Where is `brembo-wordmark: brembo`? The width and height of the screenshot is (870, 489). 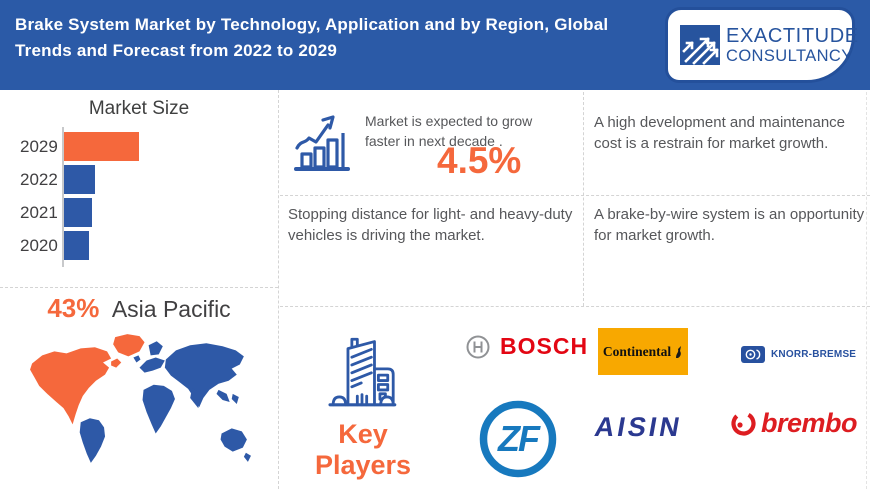
brembo-wordmark: brembo is located at coordinates (809, 423).